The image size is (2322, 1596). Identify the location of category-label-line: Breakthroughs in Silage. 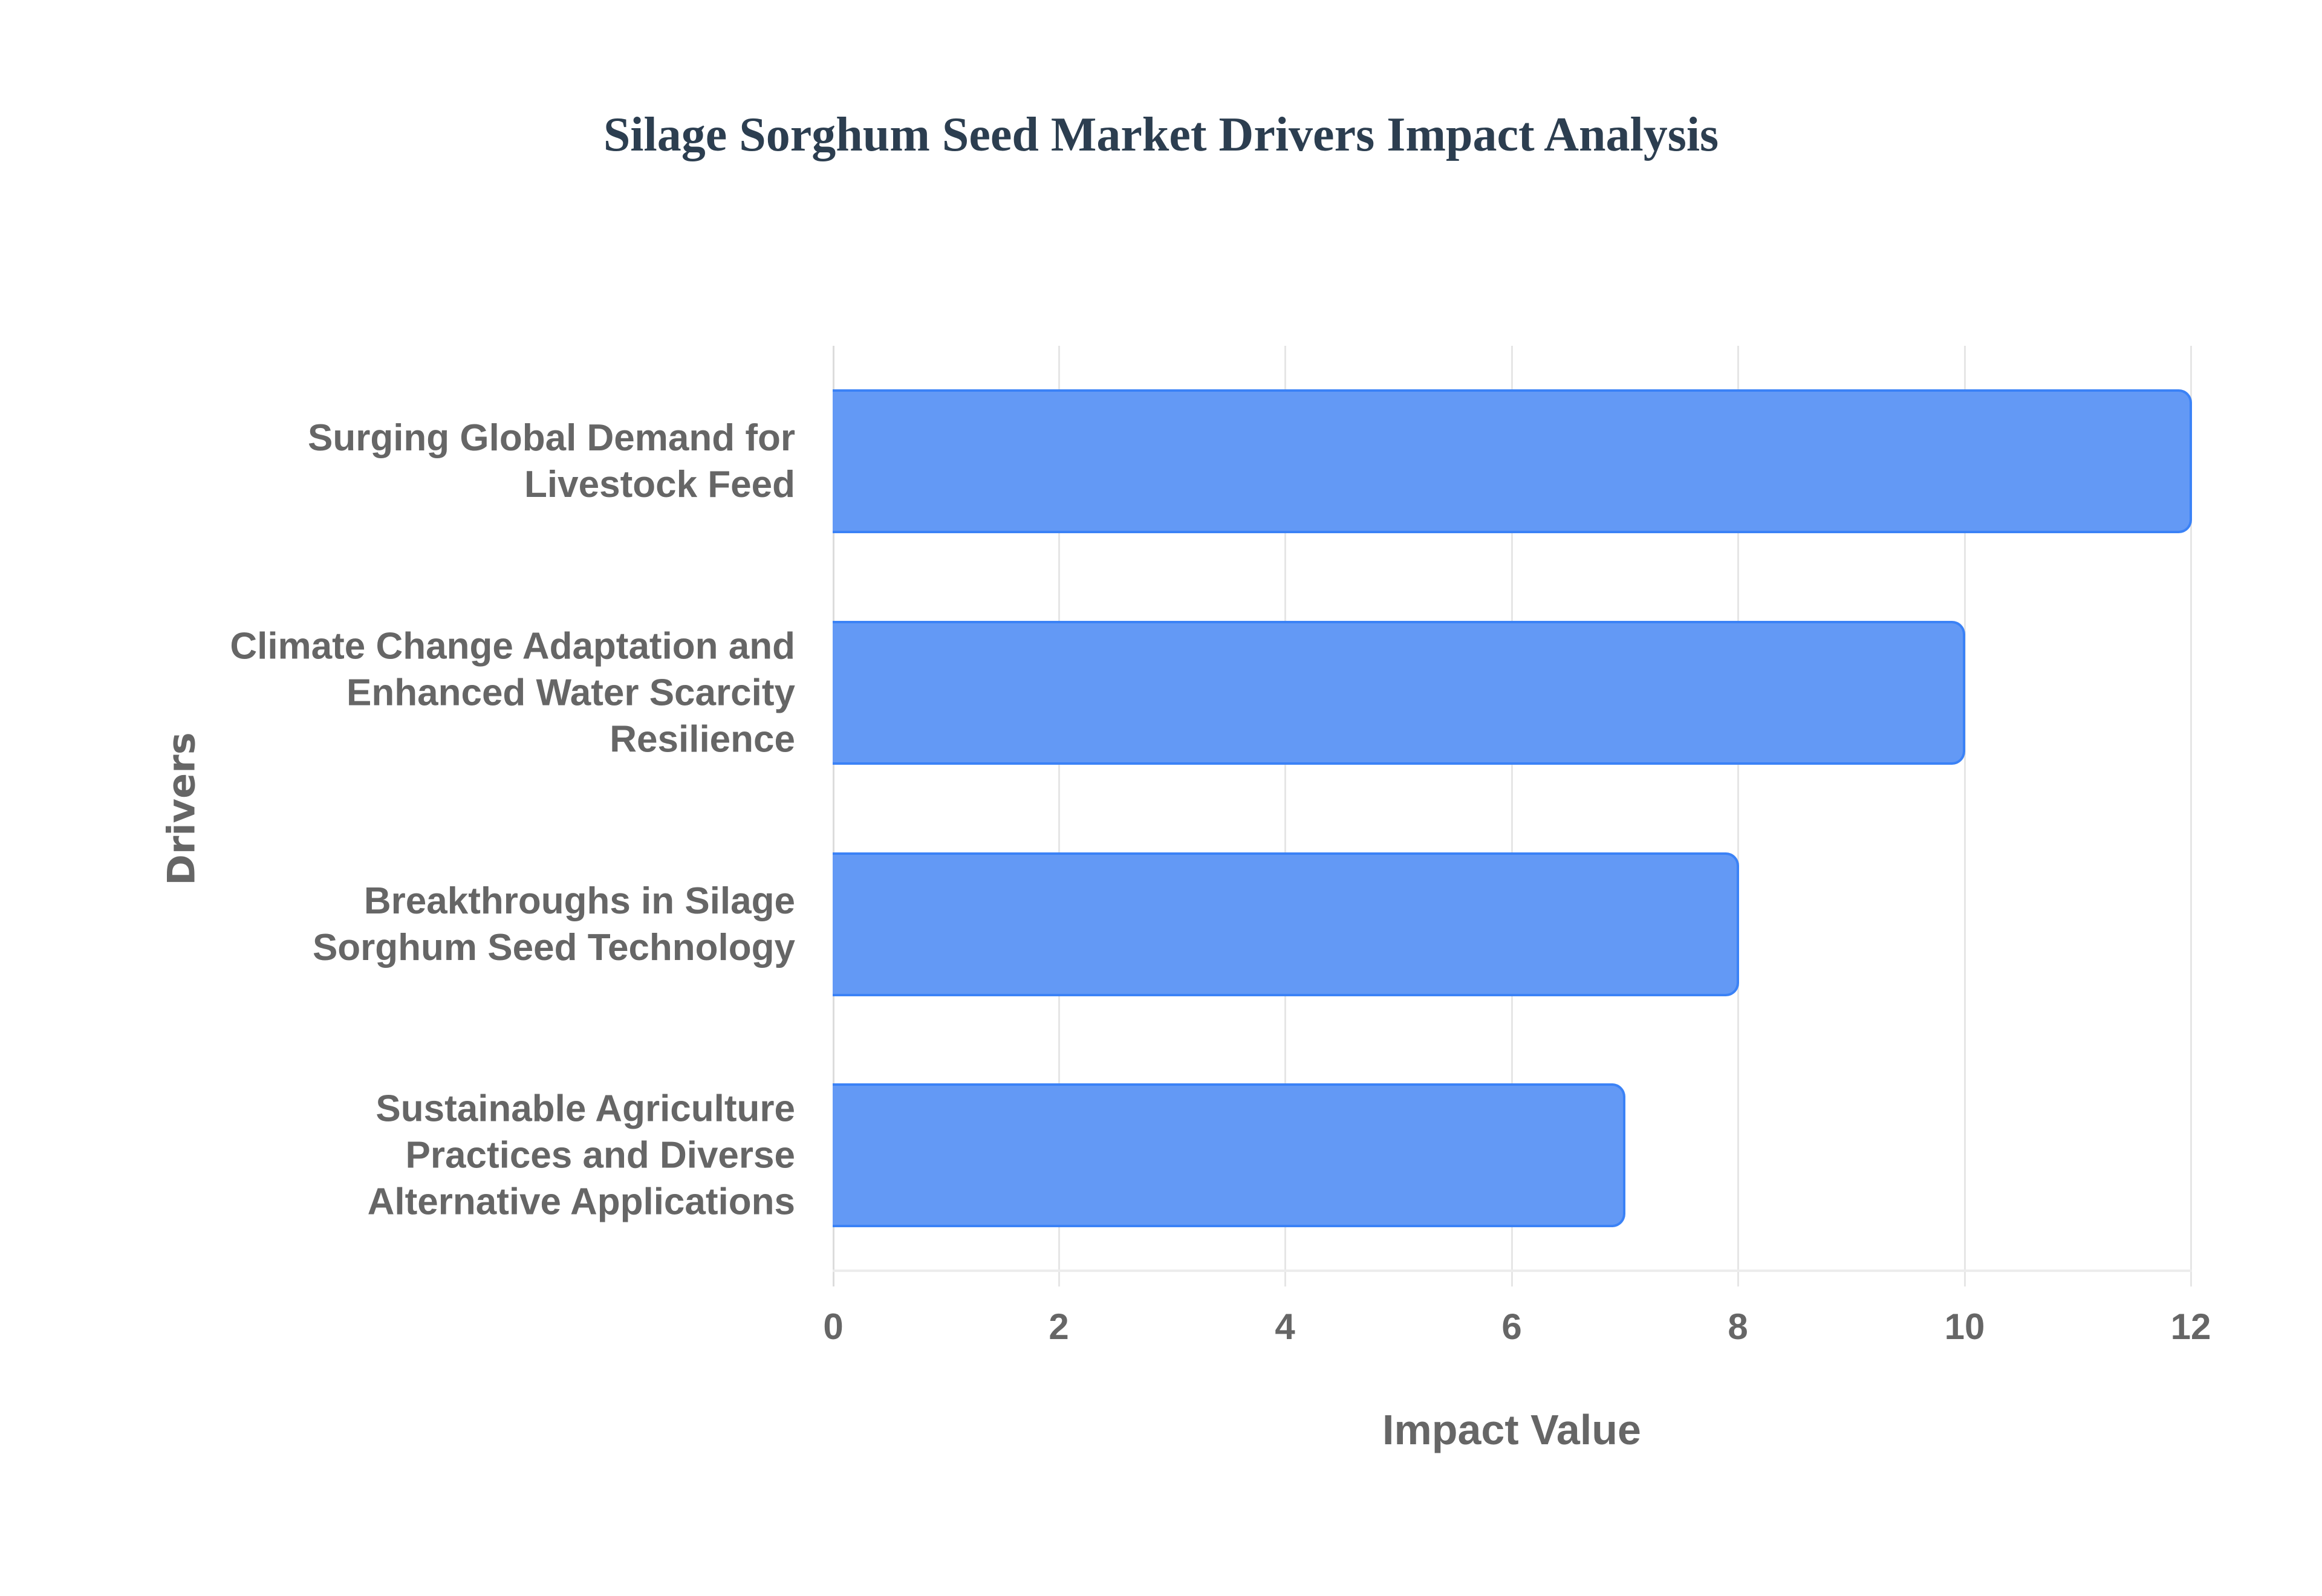
(579, 901).